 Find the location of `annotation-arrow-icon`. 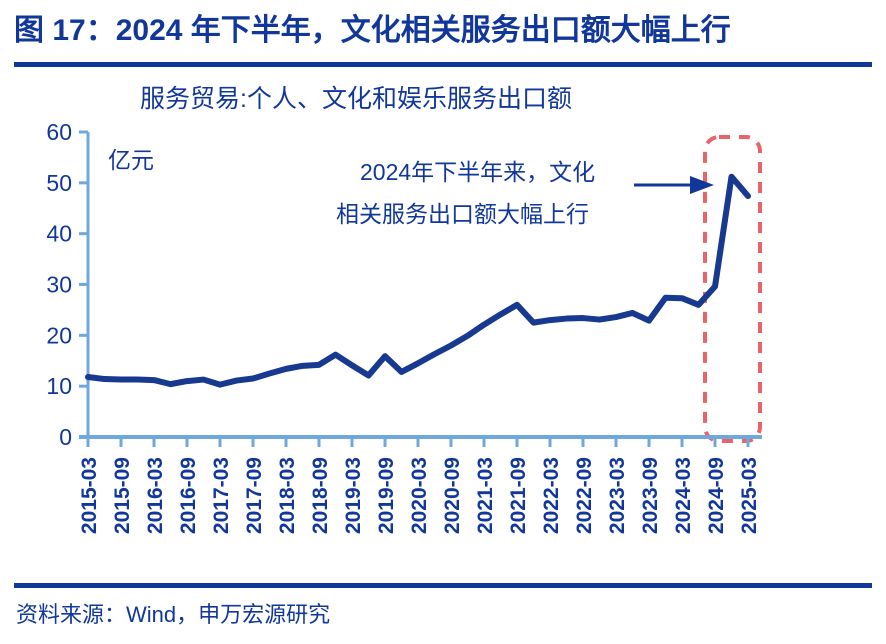

annotation-arrow-icon is located at coordinates (702, 185).